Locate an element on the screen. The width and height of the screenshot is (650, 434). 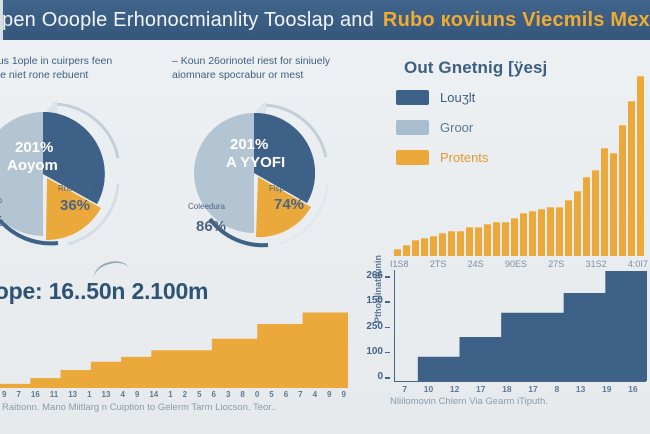
legend-top-right: Louʒlt Groor Protents is located at coordinates (442, 131).